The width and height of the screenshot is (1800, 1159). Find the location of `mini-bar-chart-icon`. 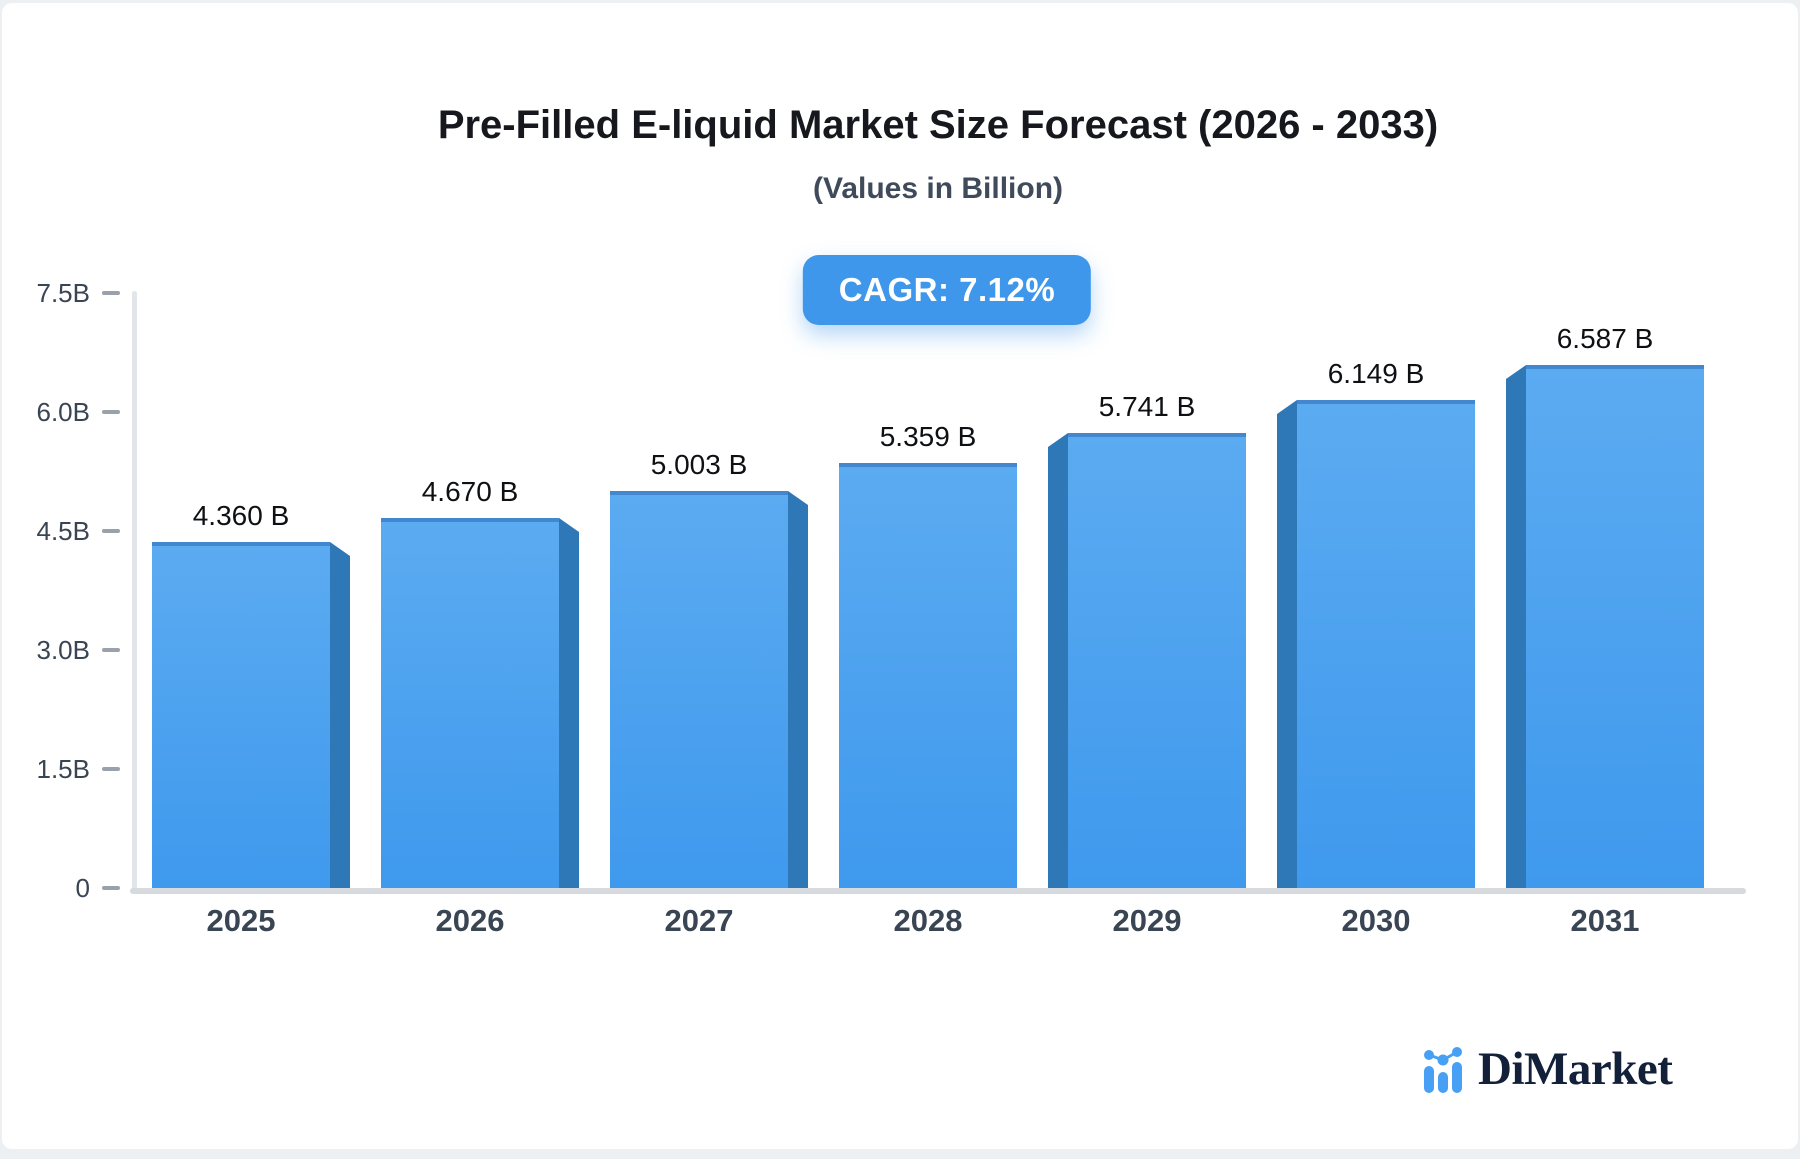

mini-bar-chart-icon is located at coordinates (1443, 1070).